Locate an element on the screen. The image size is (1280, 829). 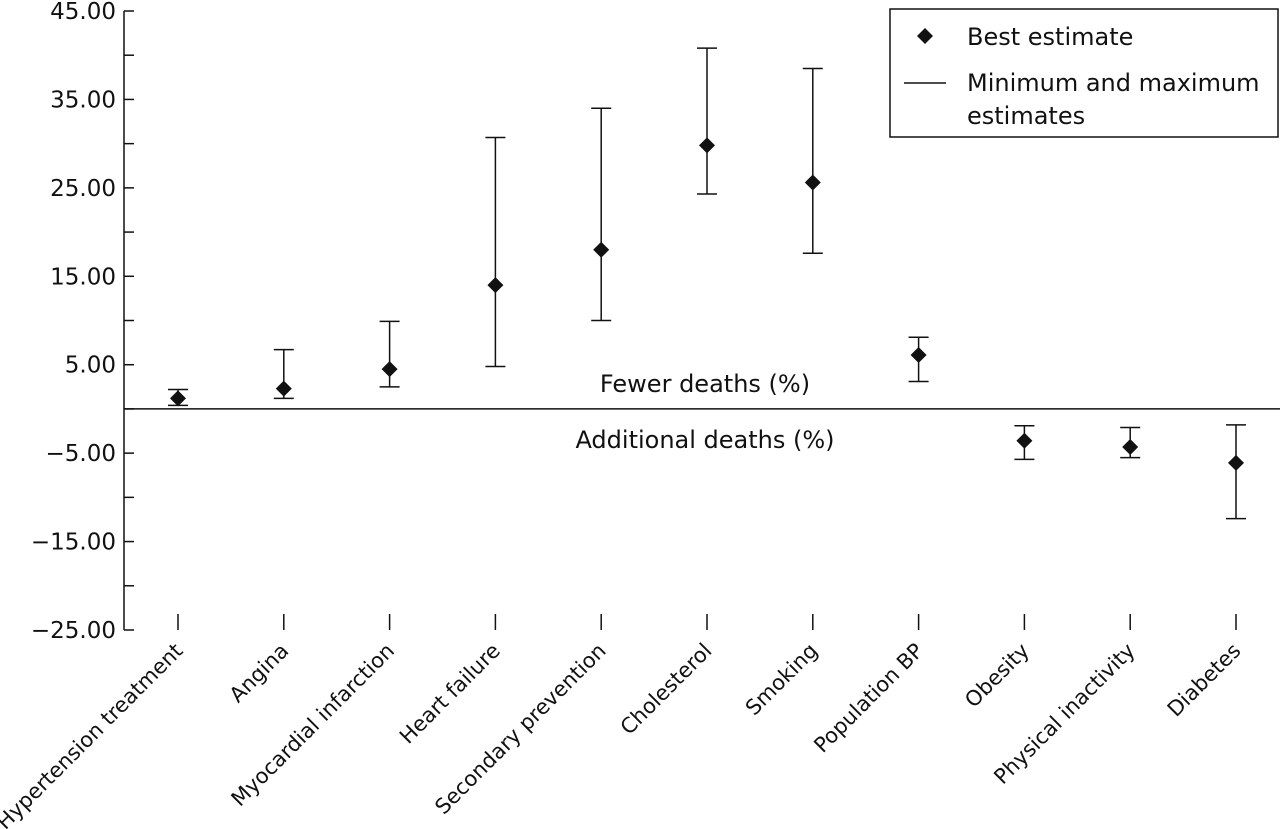
y-tick-label: 25.00 is located at coordinates (83, 189).